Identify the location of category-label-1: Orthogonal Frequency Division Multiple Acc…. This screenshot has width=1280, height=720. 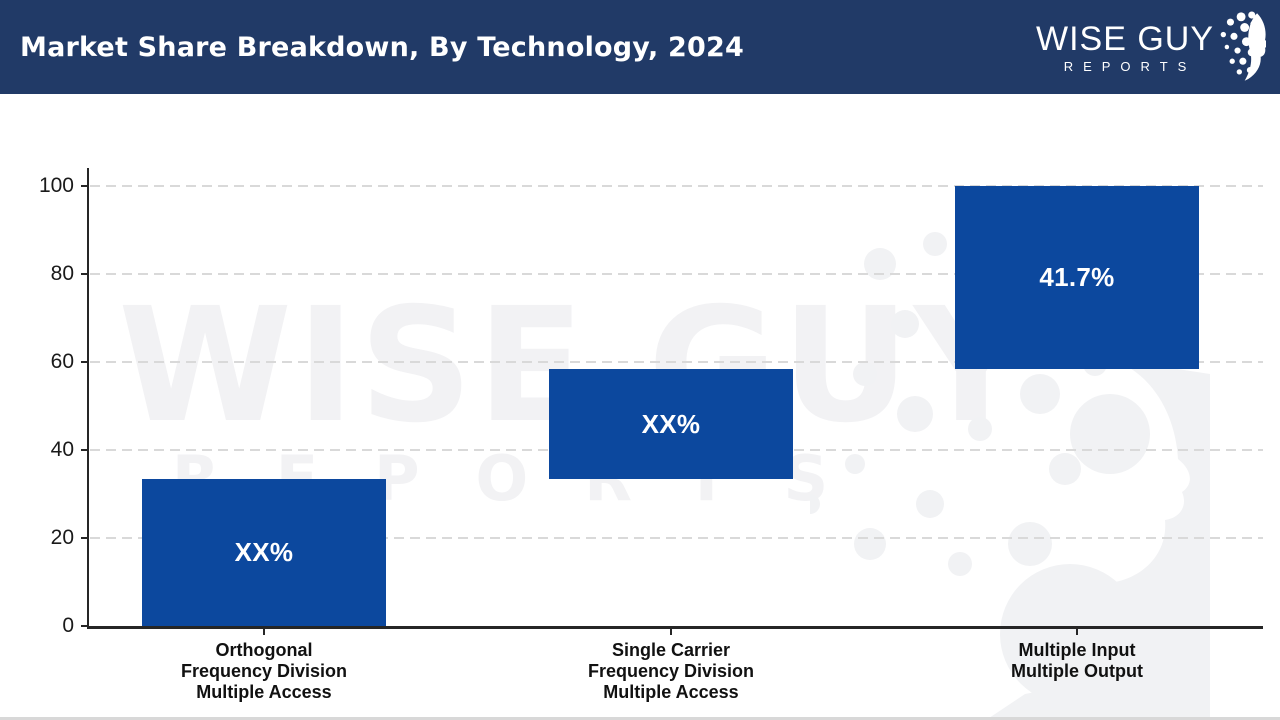
(264, 671).